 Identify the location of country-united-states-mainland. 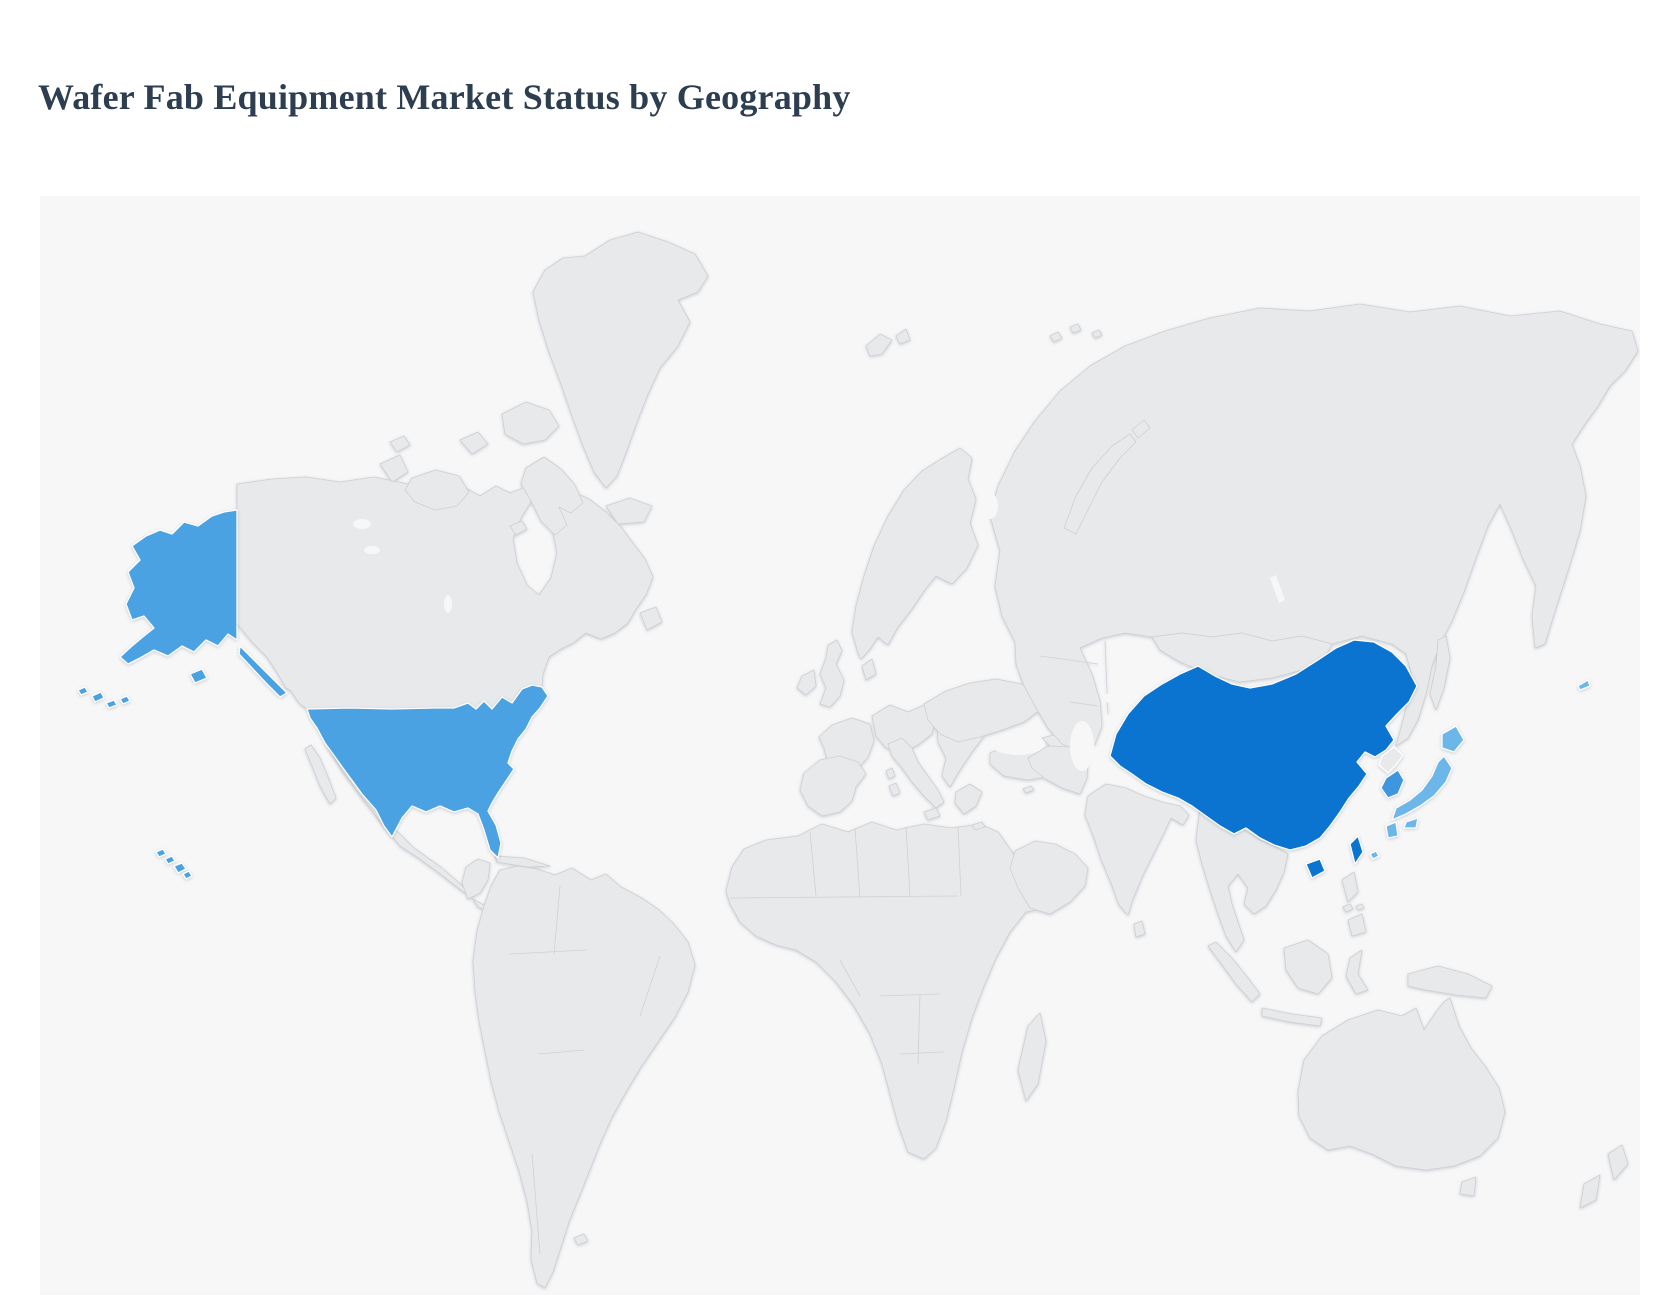
(427, 771).